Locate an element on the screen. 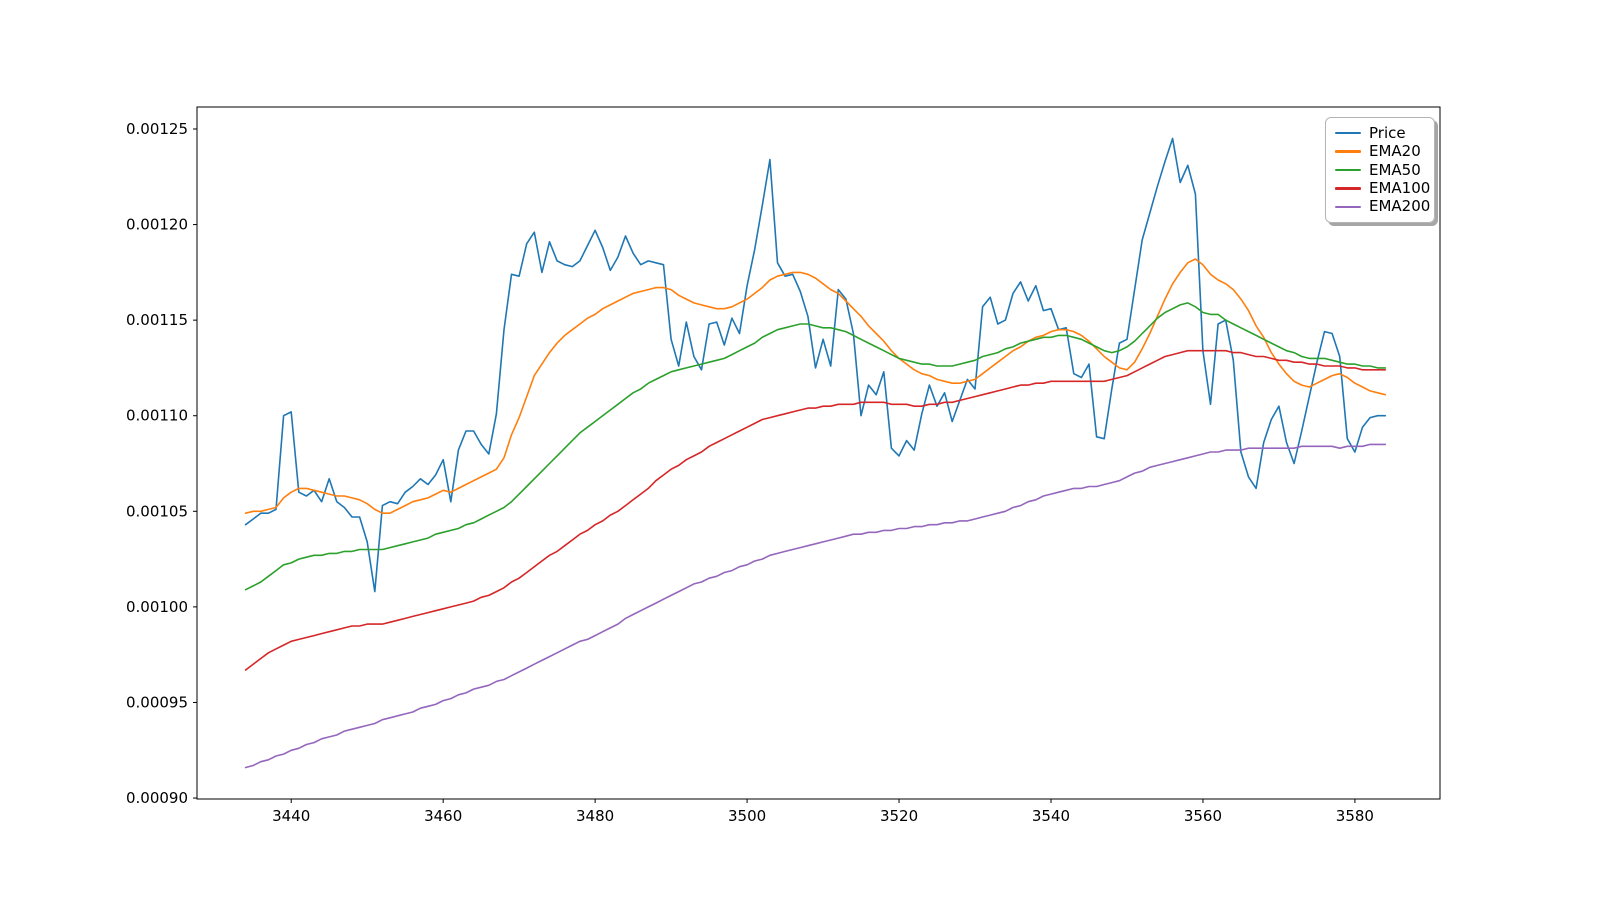 The height and width of the screenshot is (900, 1600). y-tick-label: 0.00090 is located at coordinates (157, 798).